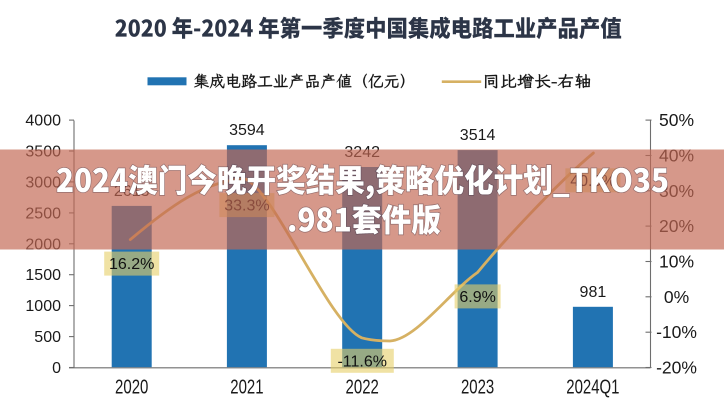  What do you see at coordinates (131, 264) in the screenshot?
I see `svg-text: 16.2%` at bounding box center [131, 264].